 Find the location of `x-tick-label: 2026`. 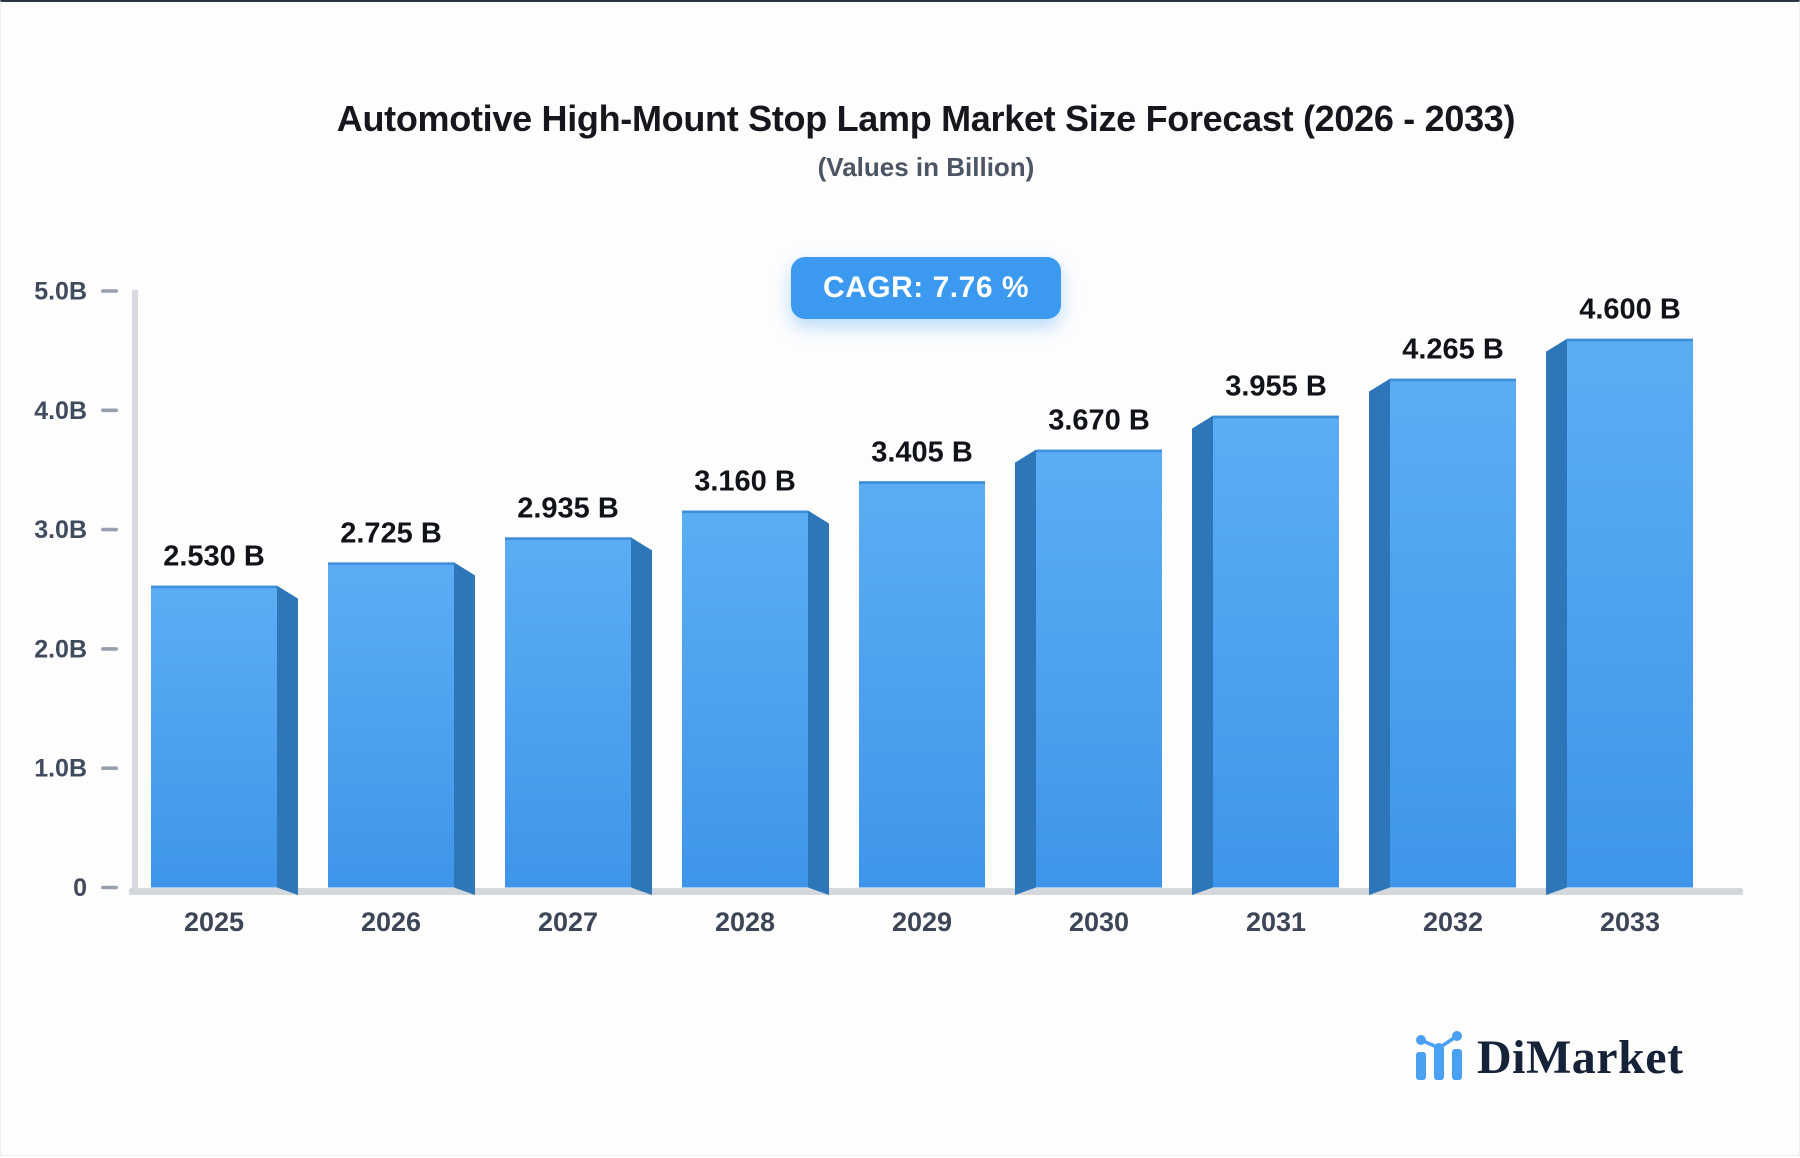

x-tick-label: 2026 is located at coordinates (391, 922).